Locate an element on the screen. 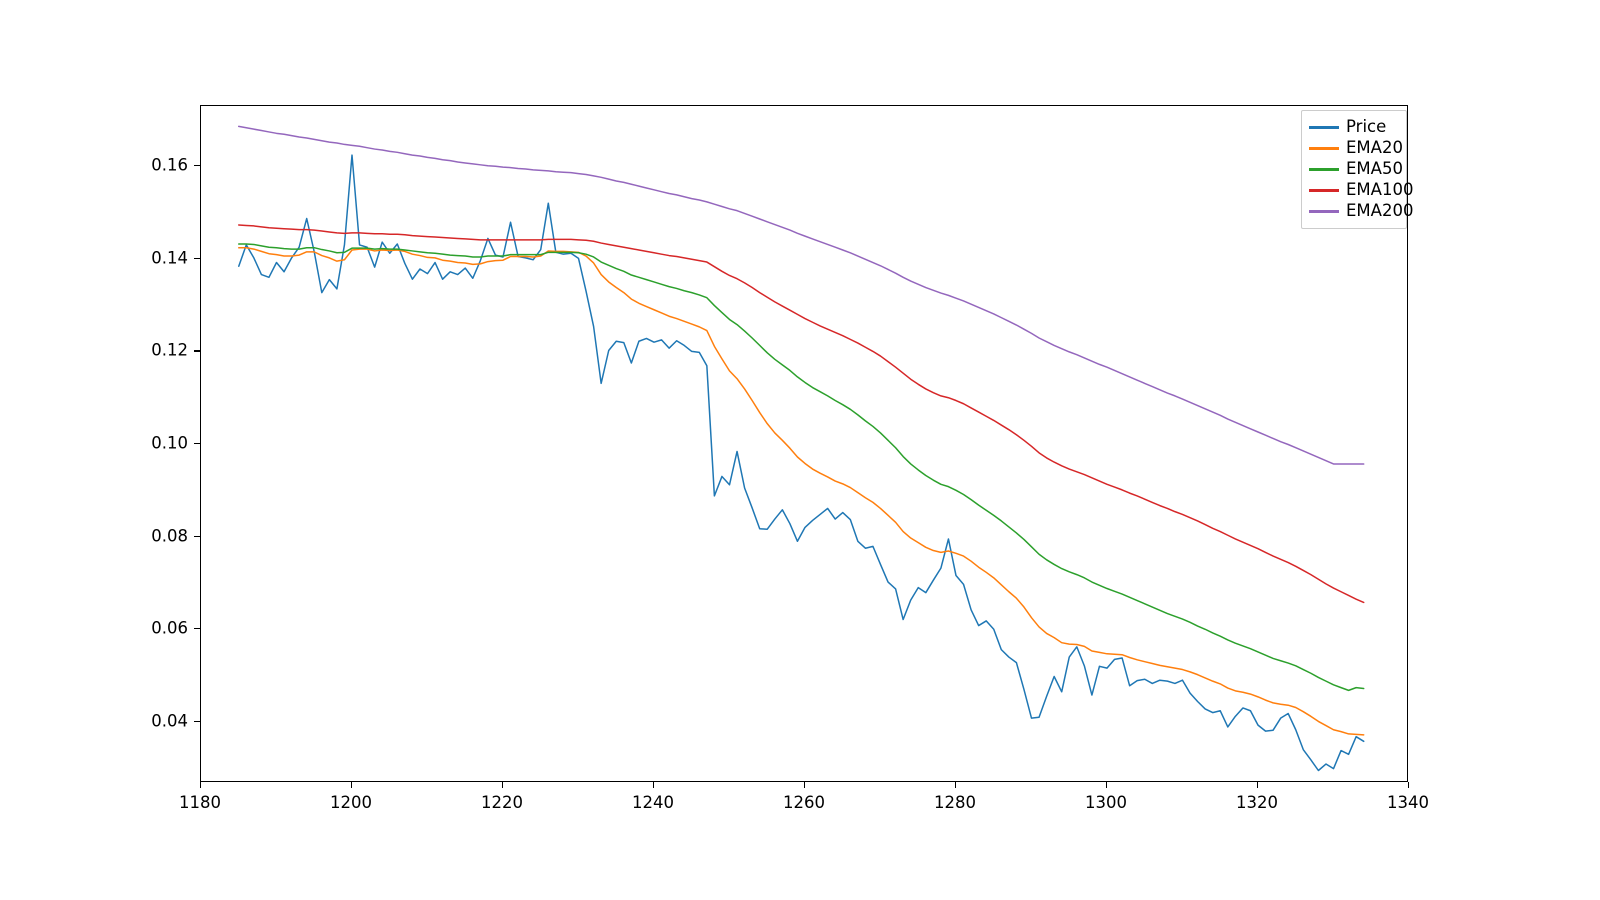 The height and width of the screenshot is (900, 1600). x-tick-label: 1220 is located at coordinates (502, 802).